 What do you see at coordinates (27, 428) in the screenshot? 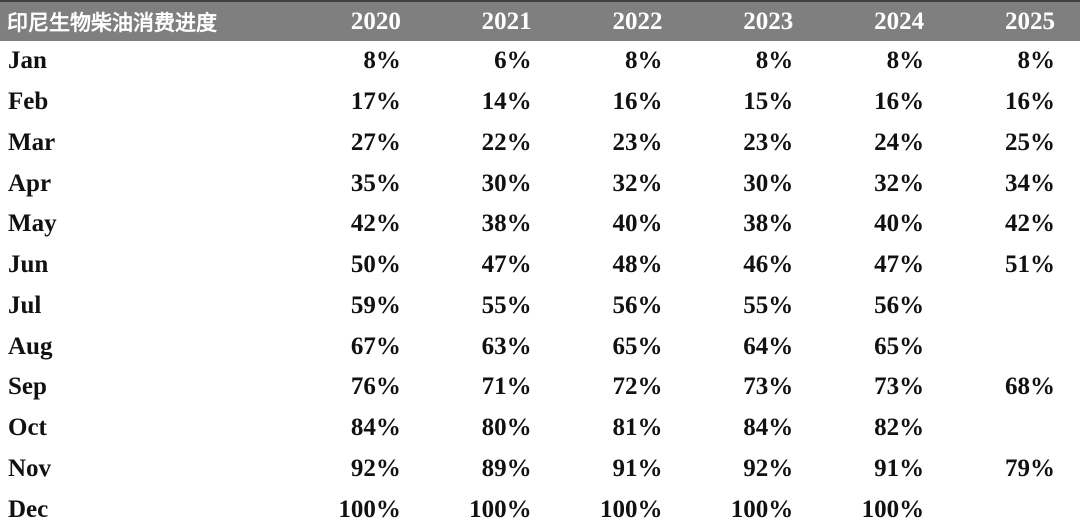
I see `month-label: Oct` at bounding box center [27, 428].